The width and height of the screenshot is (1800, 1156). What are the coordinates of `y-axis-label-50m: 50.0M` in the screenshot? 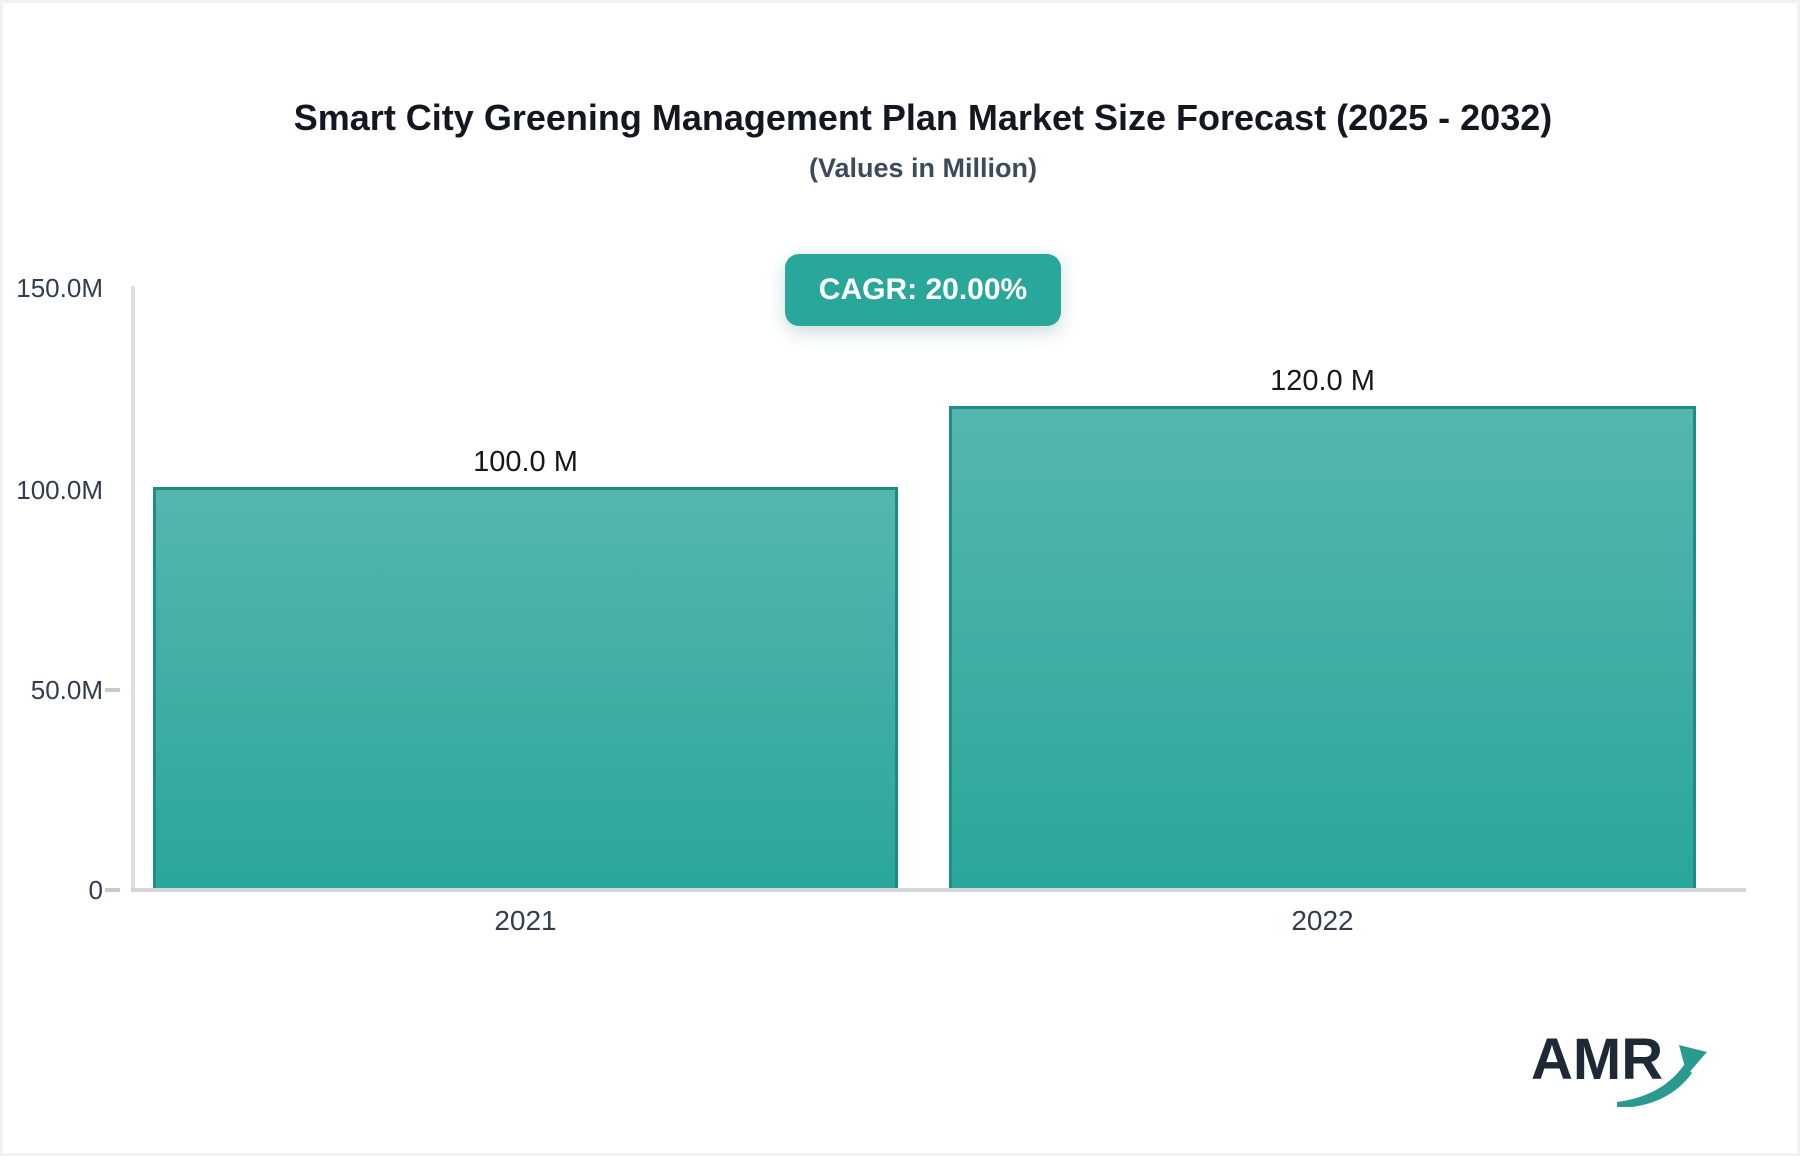 It's located at (66, 690).